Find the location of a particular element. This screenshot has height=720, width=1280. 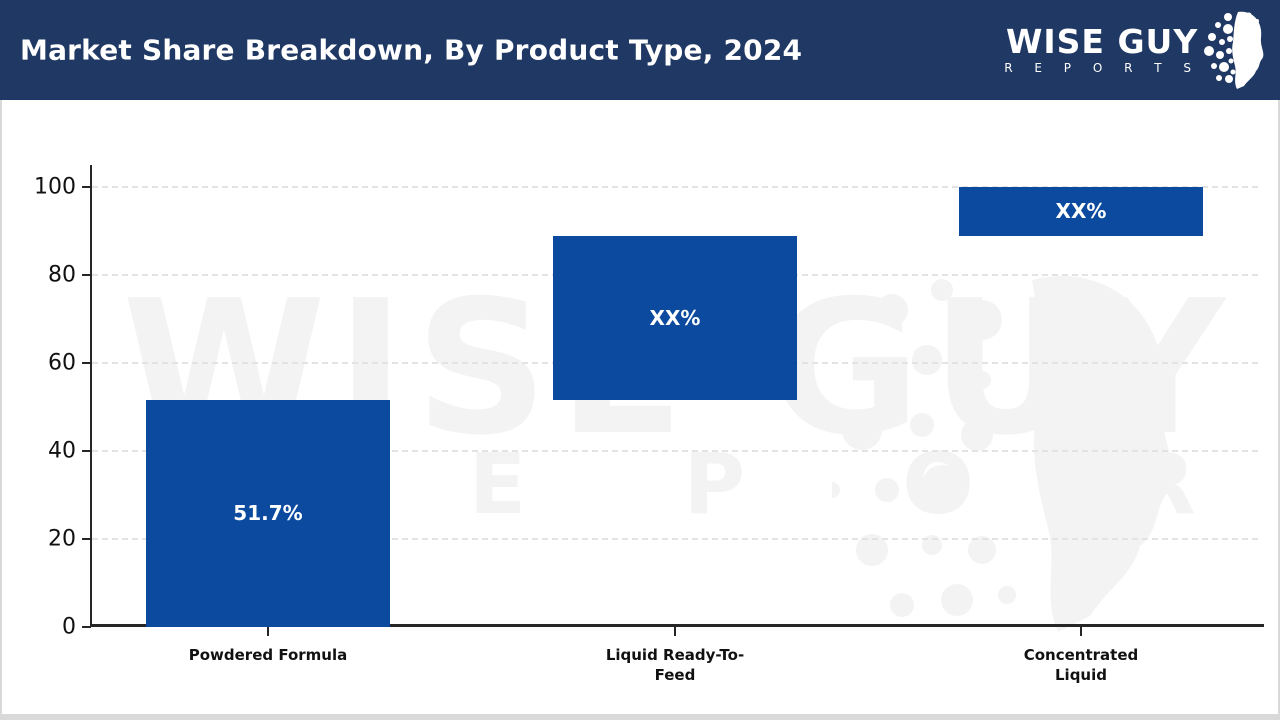

y-tick-label-100: 100 is located at coordinates (55, 187).